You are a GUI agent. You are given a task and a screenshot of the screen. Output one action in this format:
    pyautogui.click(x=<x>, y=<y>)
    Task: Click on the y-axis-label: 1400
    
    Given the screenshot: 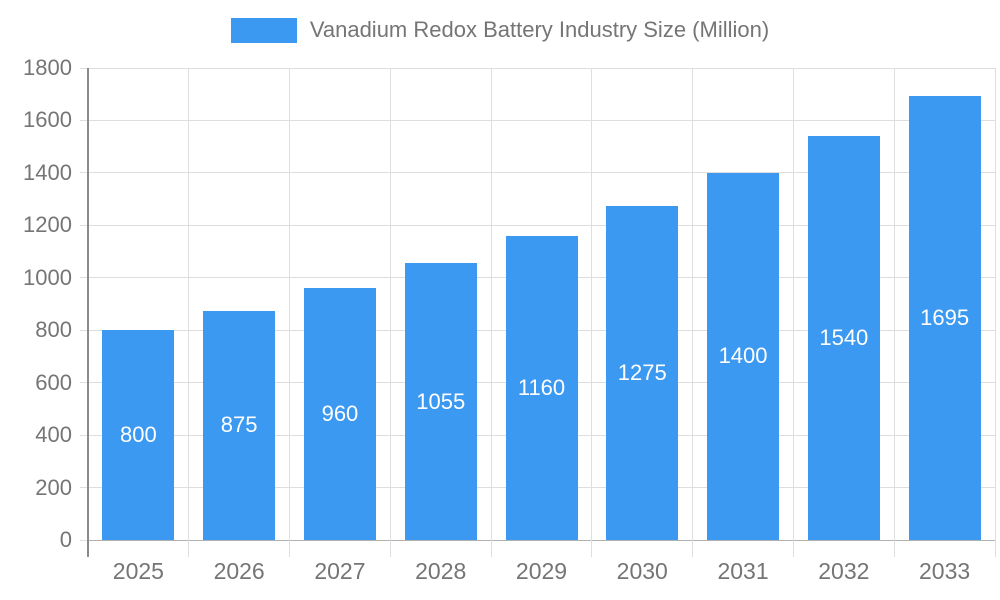 What is the action you would take?
    pyautogui.click(x=47, y=172)
    